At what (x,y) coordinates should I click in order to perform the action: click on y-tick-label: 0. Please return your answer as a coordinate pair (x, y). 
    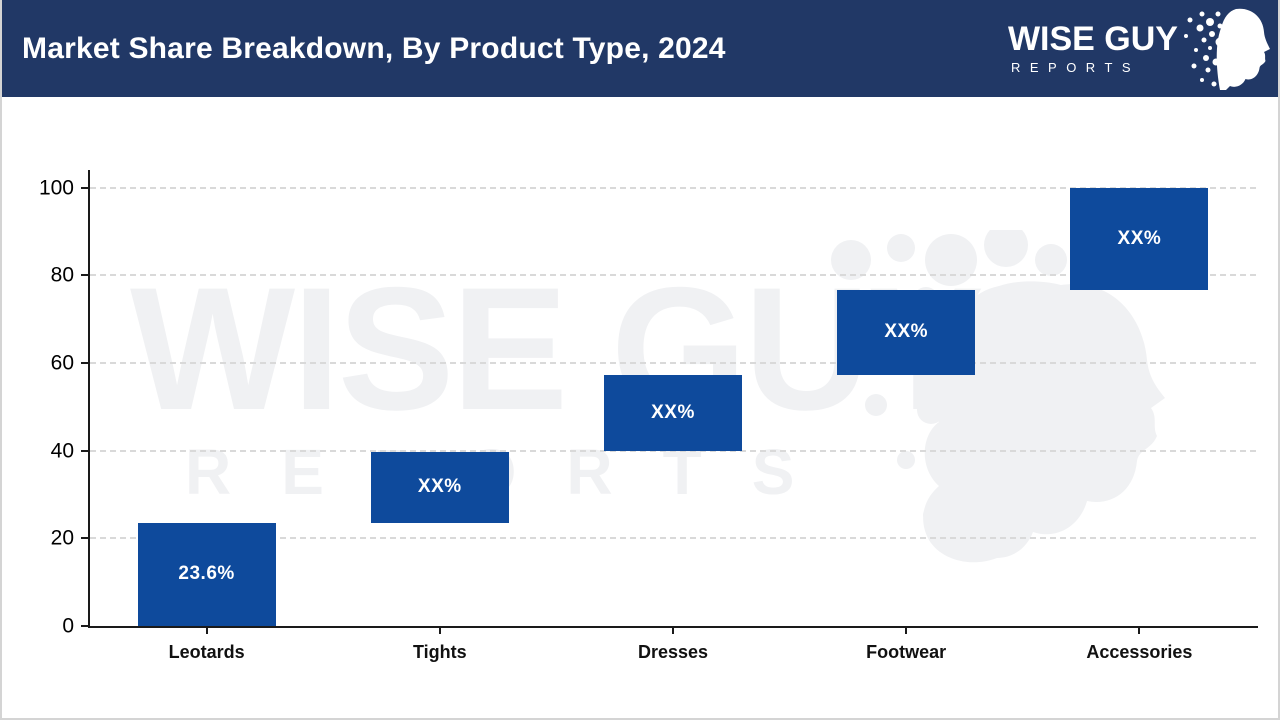
    Looking at the image, I should click on (68, 626).